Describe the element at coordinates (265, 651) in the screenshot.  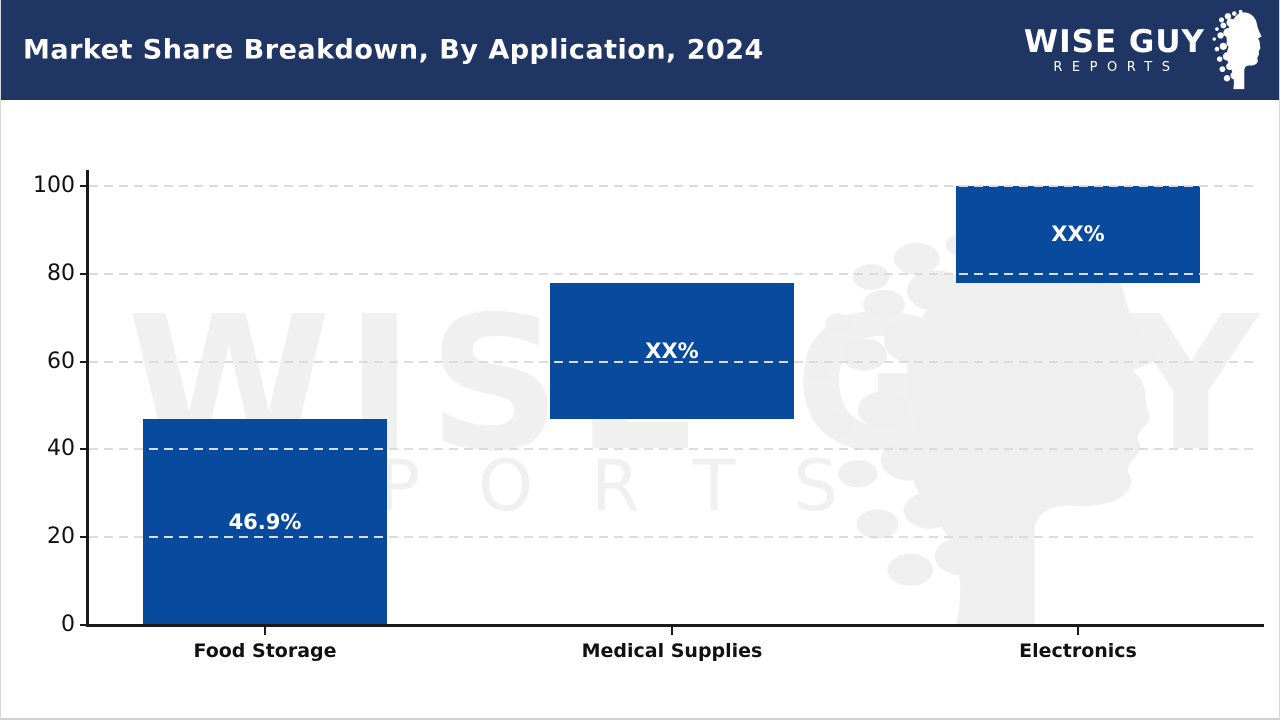
I see `x-tick-label-food-storage: Food Storage` at that location.